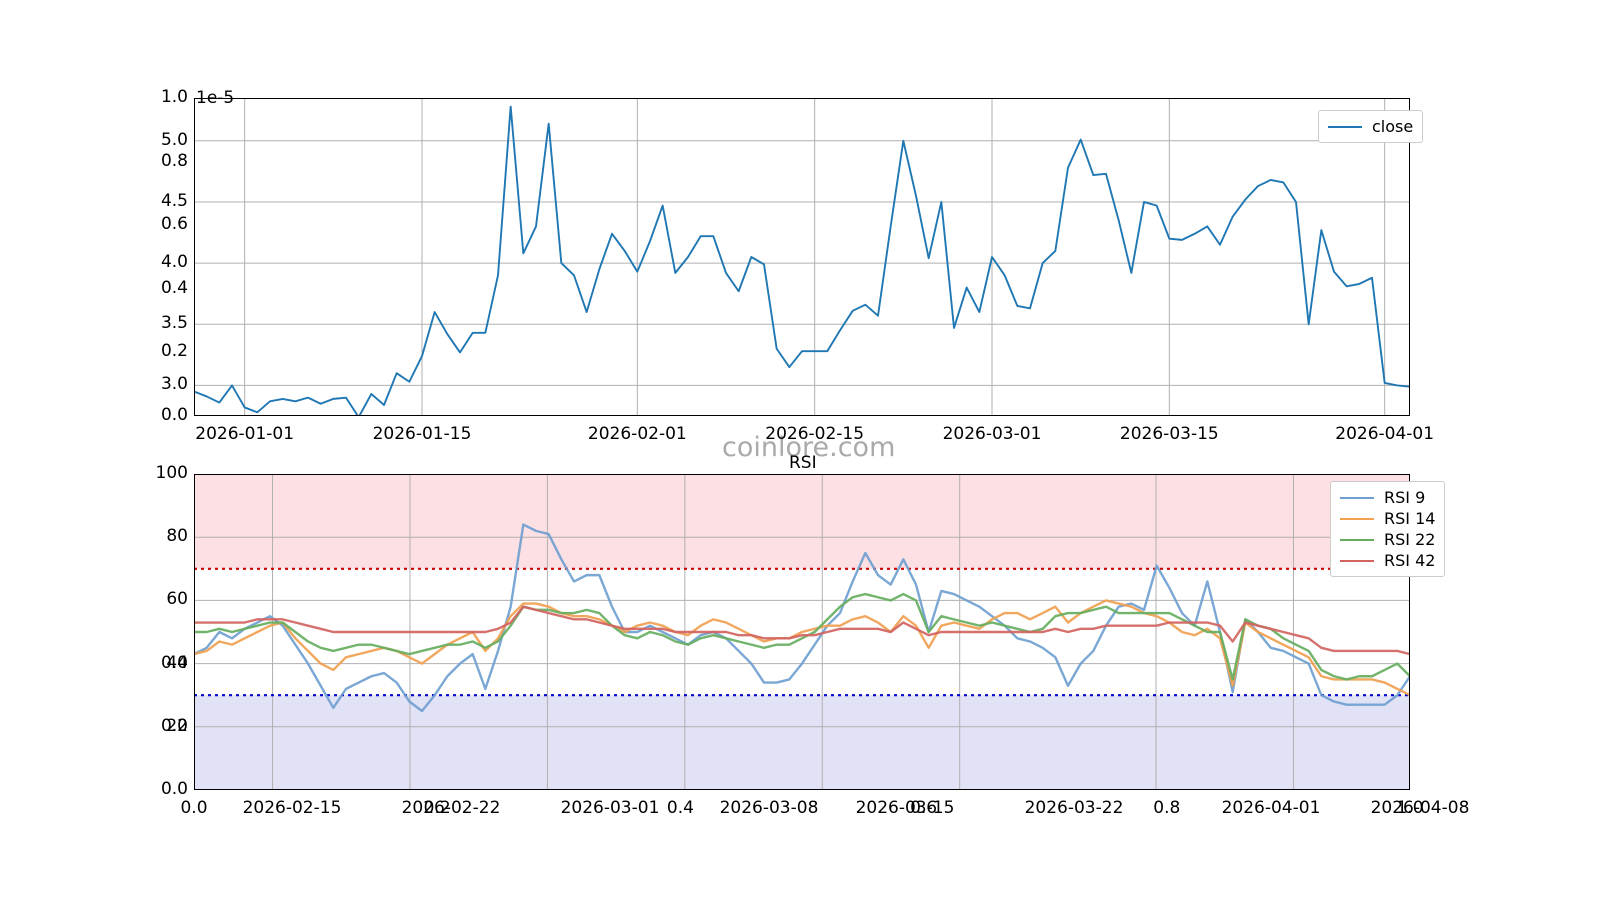 This screenshot has width=1600, height=900. Describe the element at coordinates (177, 662) in the screenshot. I see `rsi-ytick-40: 40` at that location.